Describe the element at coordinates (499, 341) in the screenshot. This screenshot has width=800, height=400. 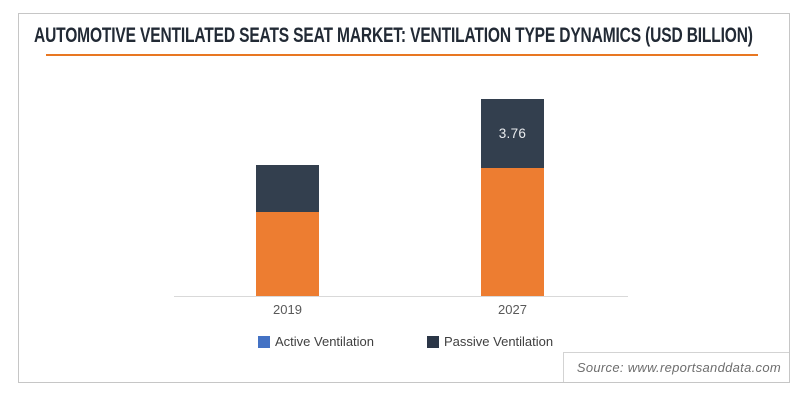
I see `legend-label-passive: Passive Ventilation` at that location.